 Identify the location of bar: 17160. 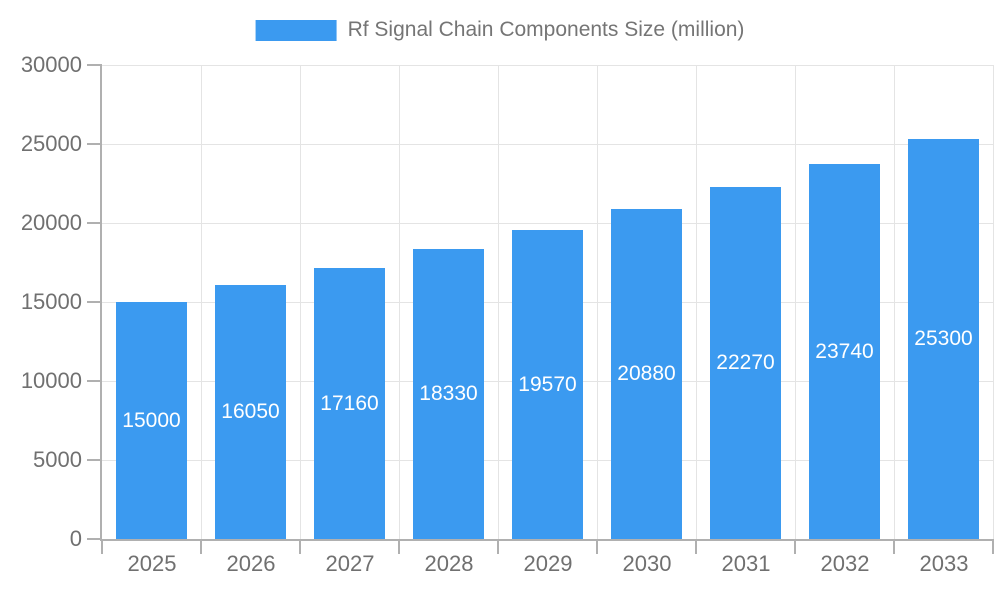
(349, 403).